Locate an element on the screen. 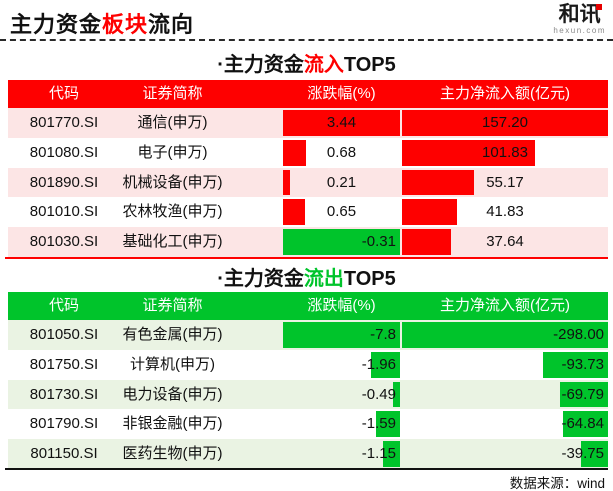 The height and width of the screenshot is (491, 613). net-inflow-value: -69.79 is located at coordinates (582, 394).